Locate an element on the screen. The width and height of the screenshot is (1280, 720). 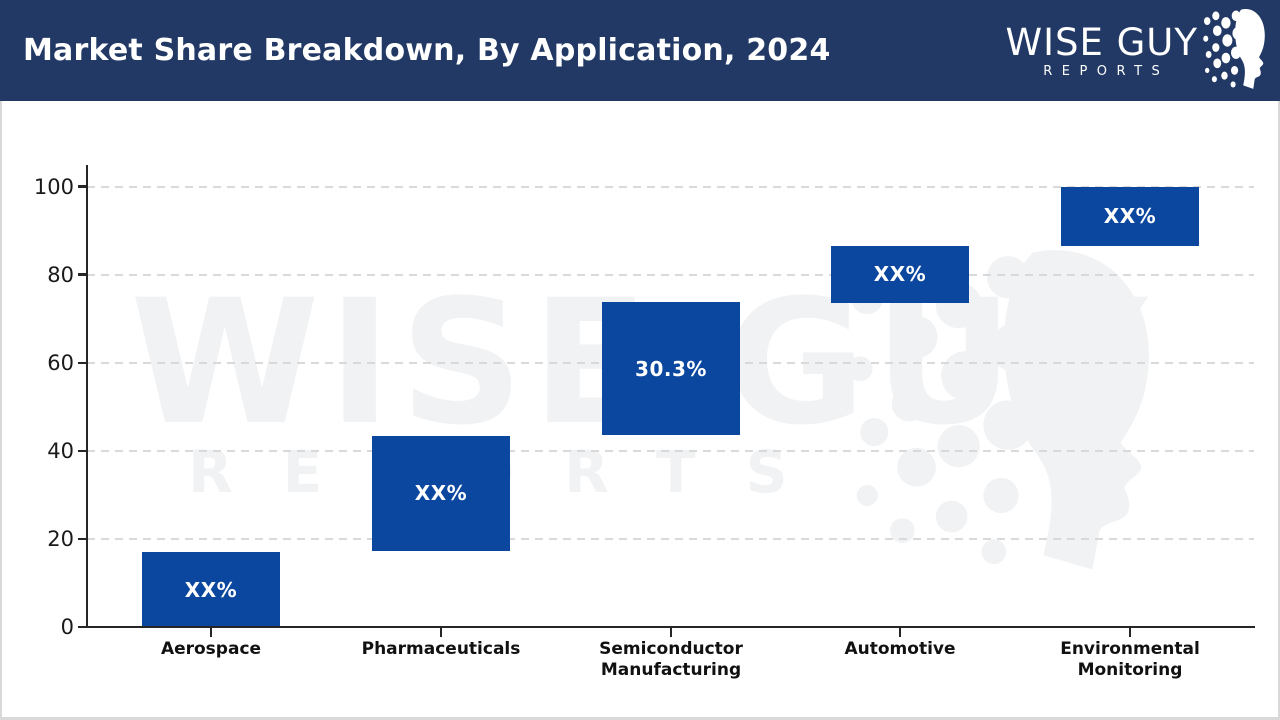
wiseguy-logo: WISE GUY REPORTS is located at coordinates (1139, 51).